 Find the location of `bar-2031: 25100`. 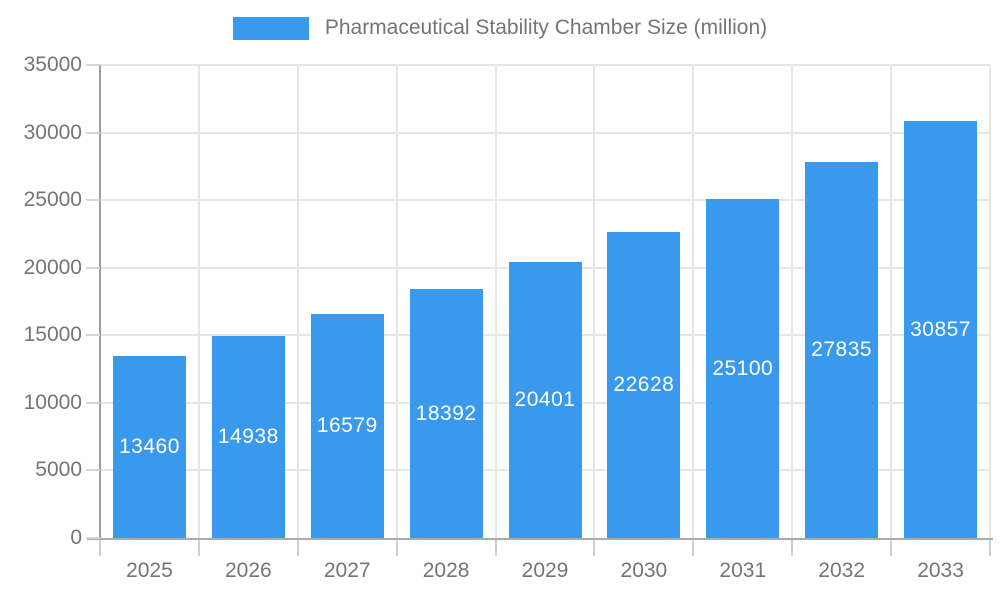

bar-2031: 25100 is located at coordinates (743, 368).